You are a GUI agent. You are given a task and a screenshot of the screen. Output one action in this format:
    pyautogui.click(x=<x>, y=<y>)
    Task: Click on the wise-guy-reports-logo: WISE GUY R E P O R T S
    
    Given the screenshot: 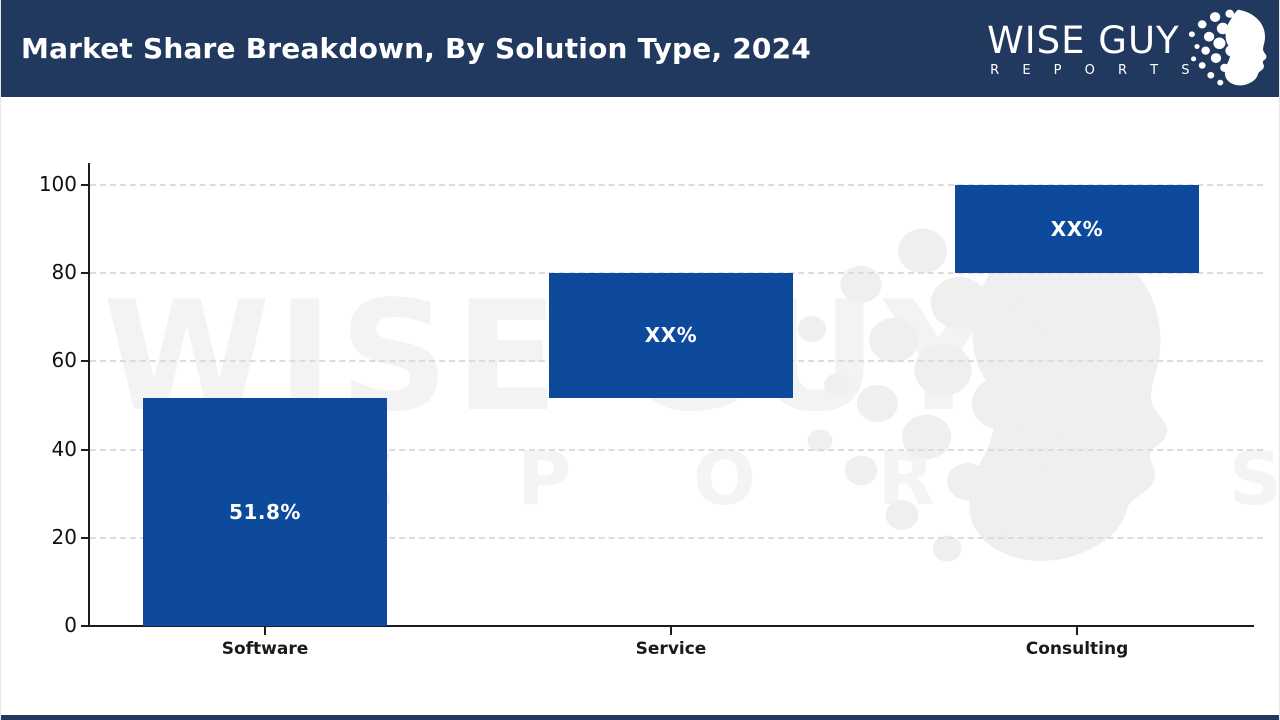 What is the action you would take?
    pyautogui.click(x=1129, y=49)
    